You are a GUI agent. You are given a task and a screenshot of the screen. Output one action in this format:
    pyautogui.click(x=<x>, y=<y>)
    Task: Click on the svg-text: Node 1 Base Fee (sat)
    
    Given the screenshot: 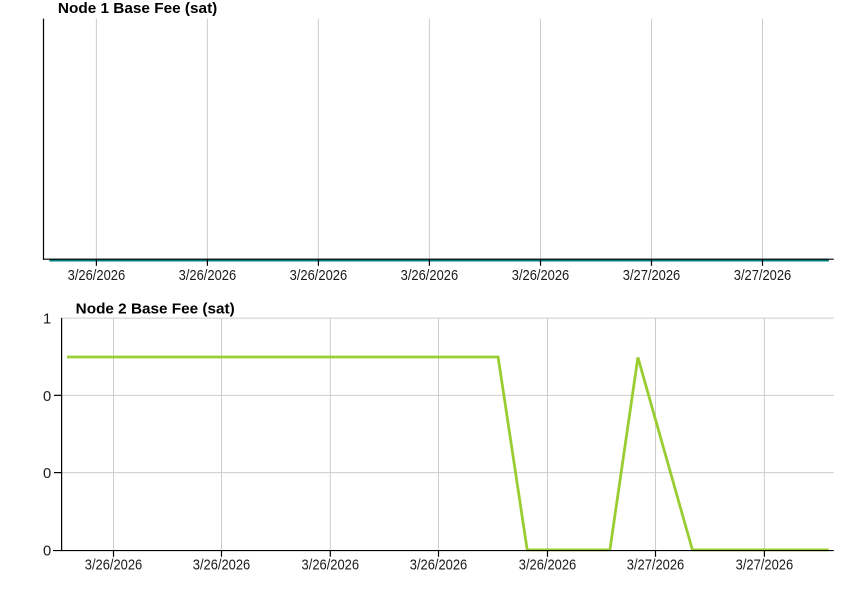 What is the action you would take?
    pyautogui.click(x=137, y=8)
    